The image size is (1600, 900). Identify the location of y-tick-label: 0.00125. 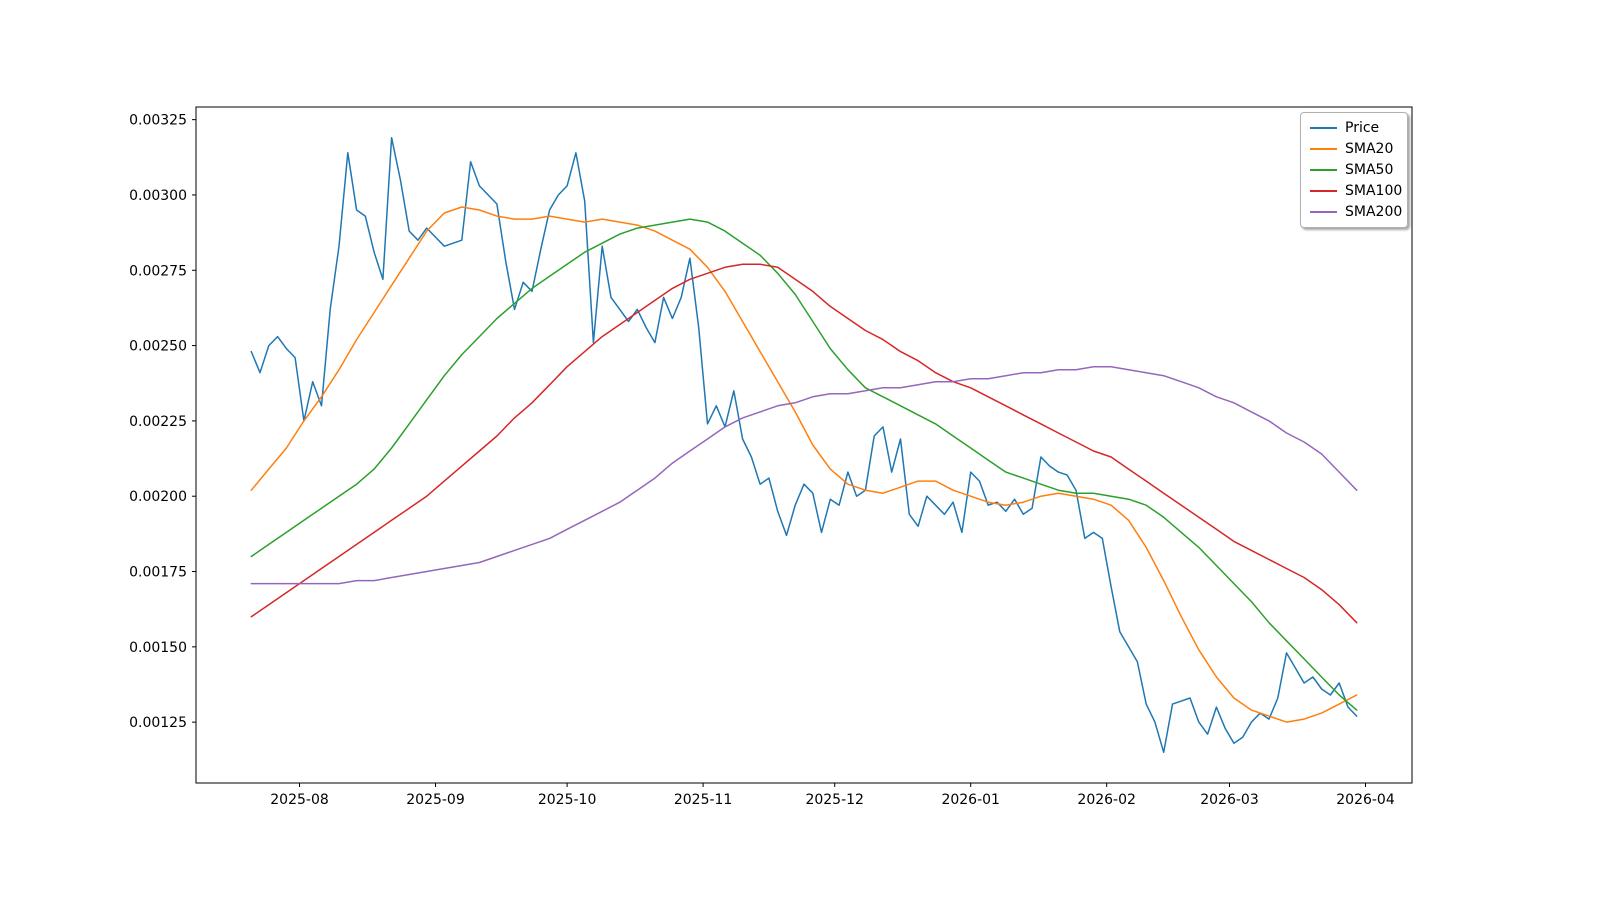
(158, 723).